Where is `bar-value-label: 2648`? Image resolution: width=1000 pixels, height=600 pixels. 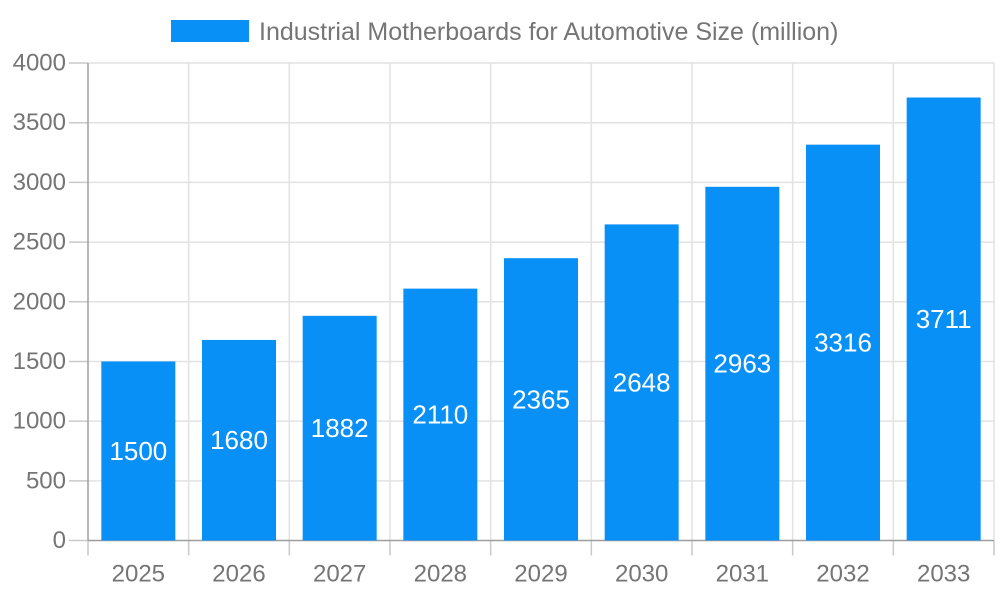 bar-value-label: 2648 is located at coordinates (642, 382).